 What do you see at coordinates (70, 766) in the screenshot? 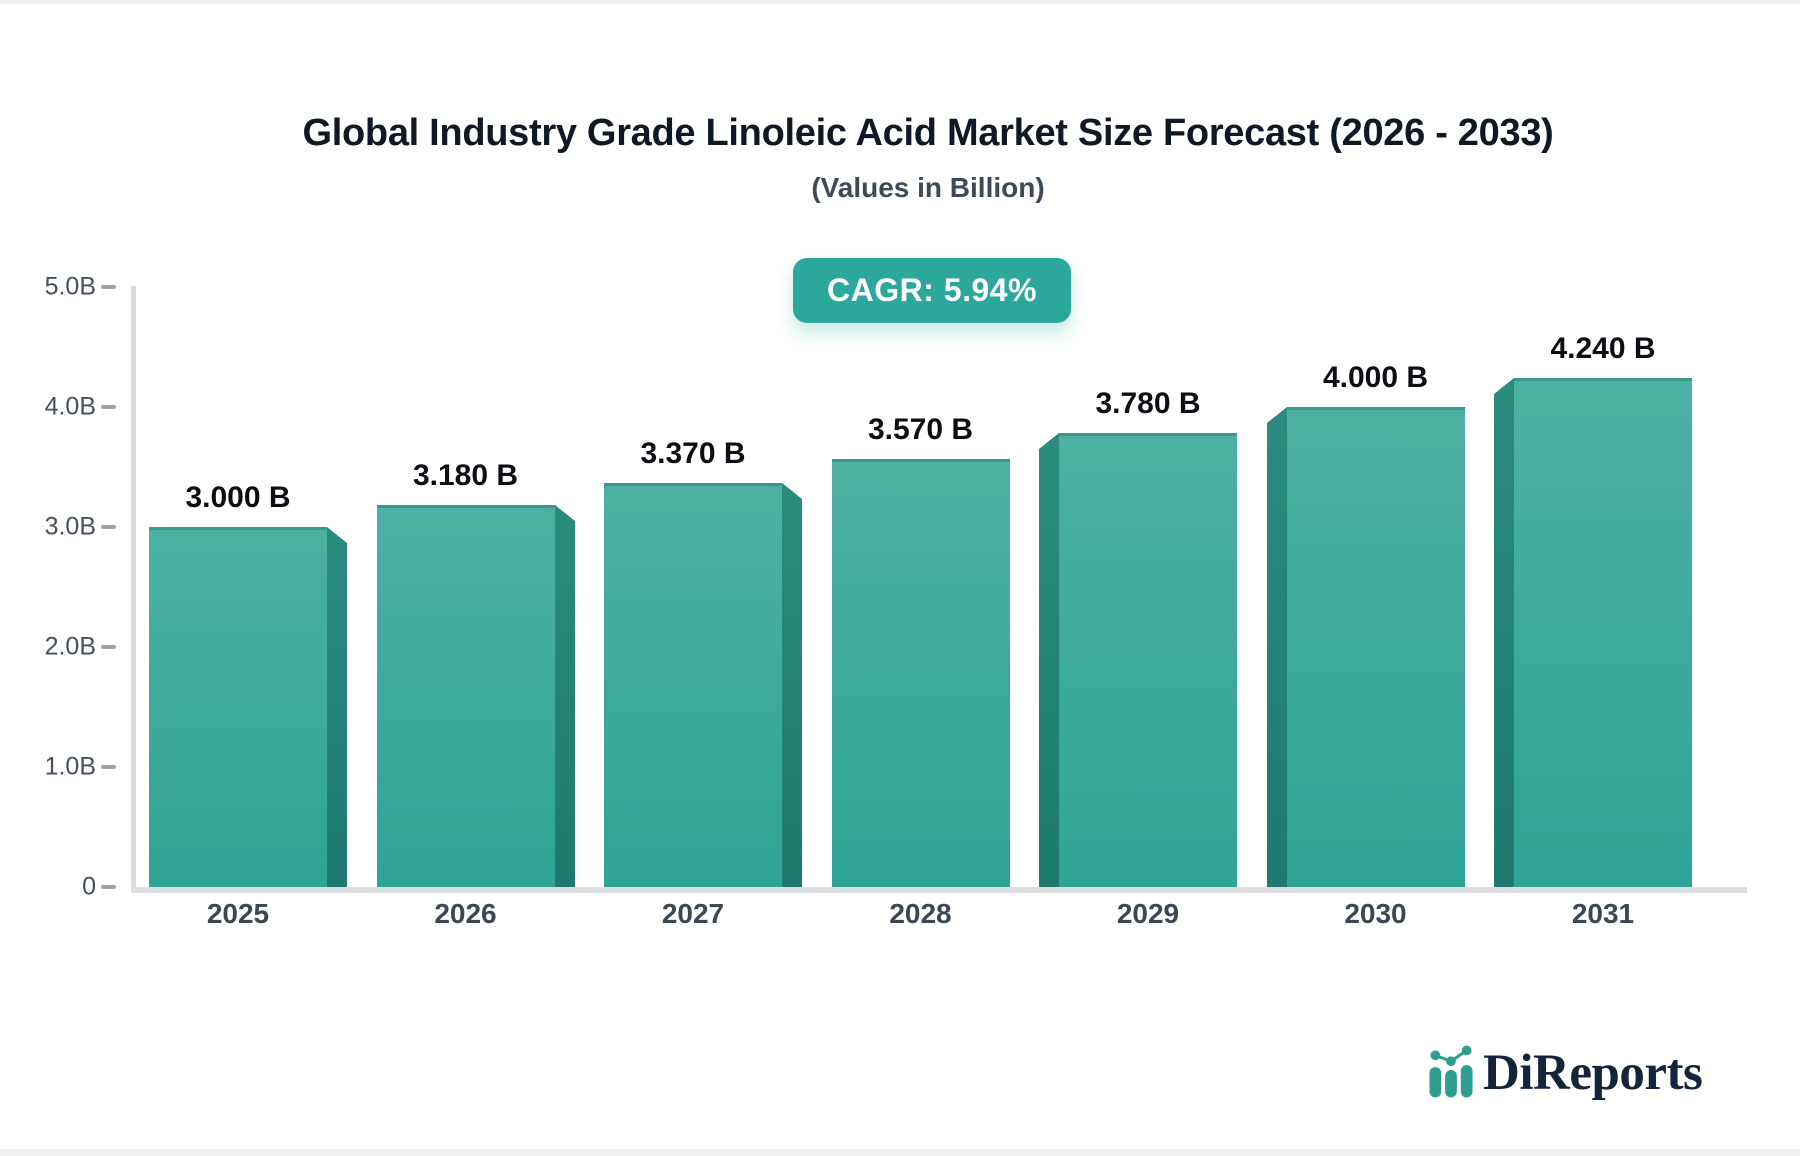
I see `y-tick-label: 1.0B` at bounding box center [70, 766].